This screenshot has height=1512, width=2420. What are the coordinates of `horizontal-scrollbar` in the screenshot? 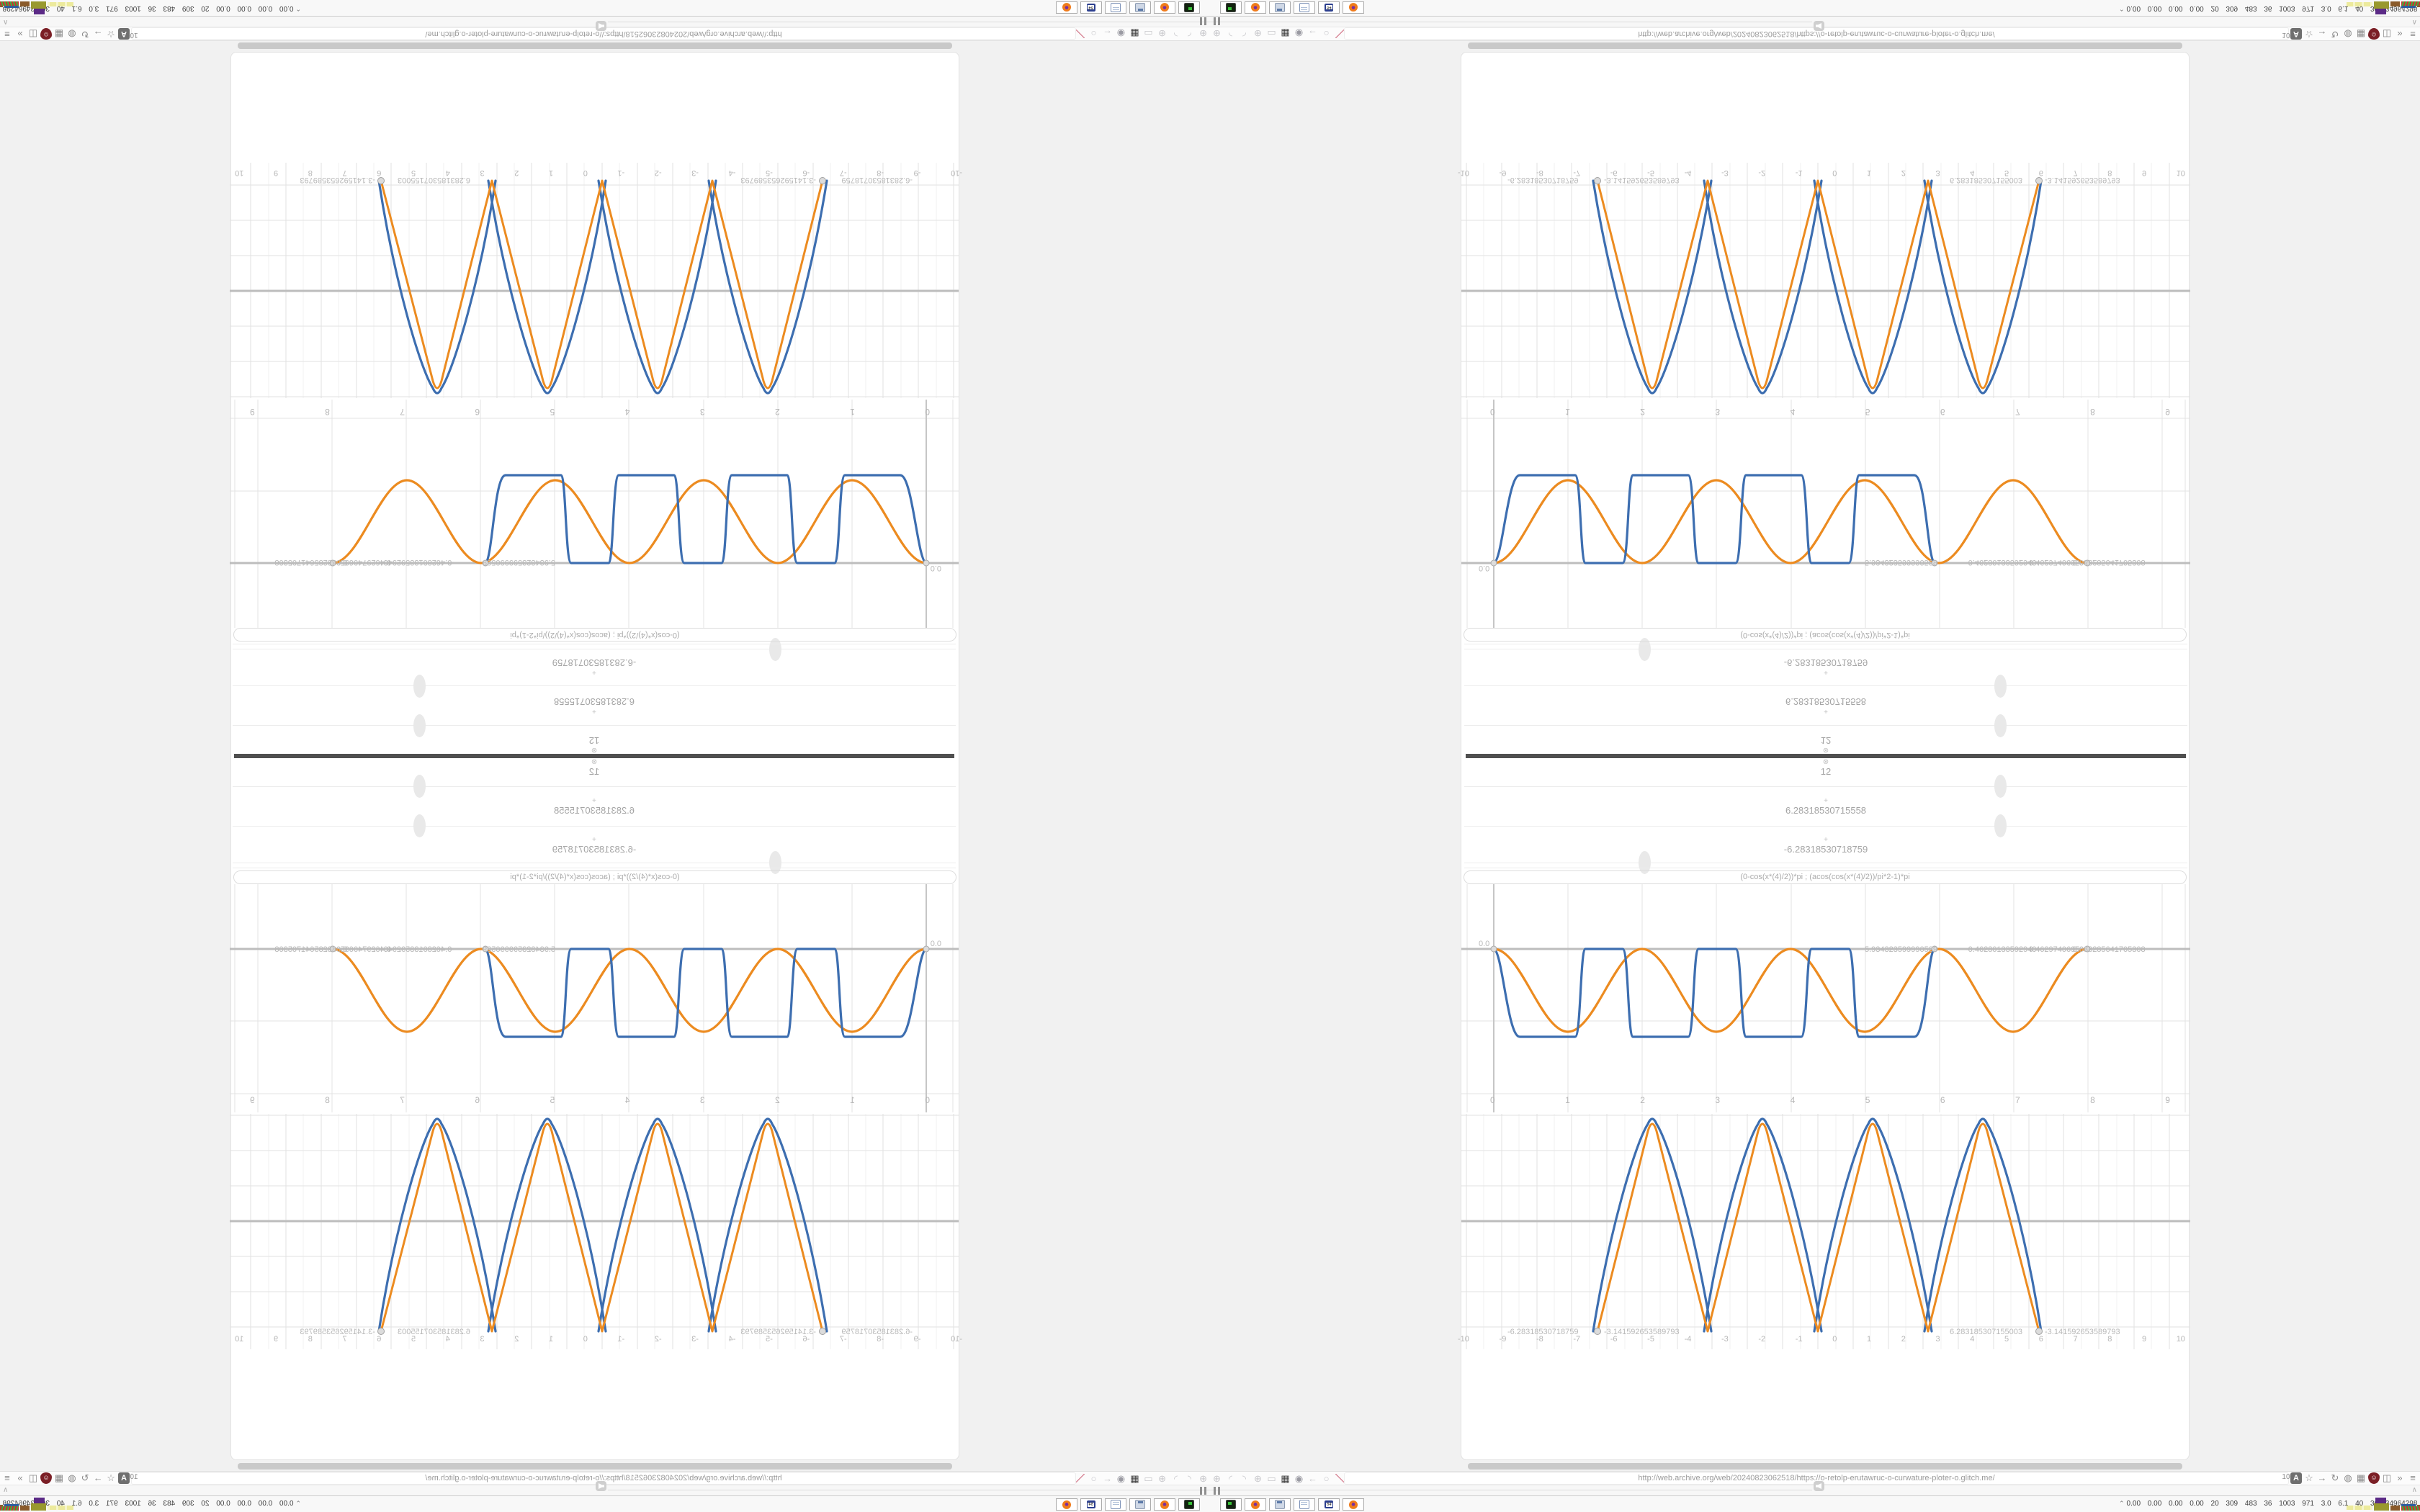 It's located at (595, 45).